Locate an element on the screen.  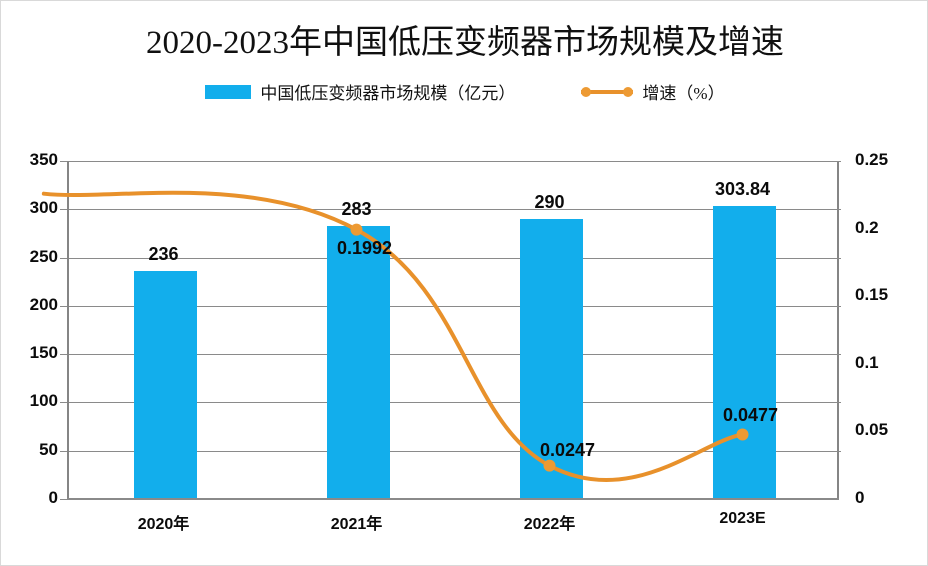
left-axis-tick-label: 150 is located at coordinates (43, 353).